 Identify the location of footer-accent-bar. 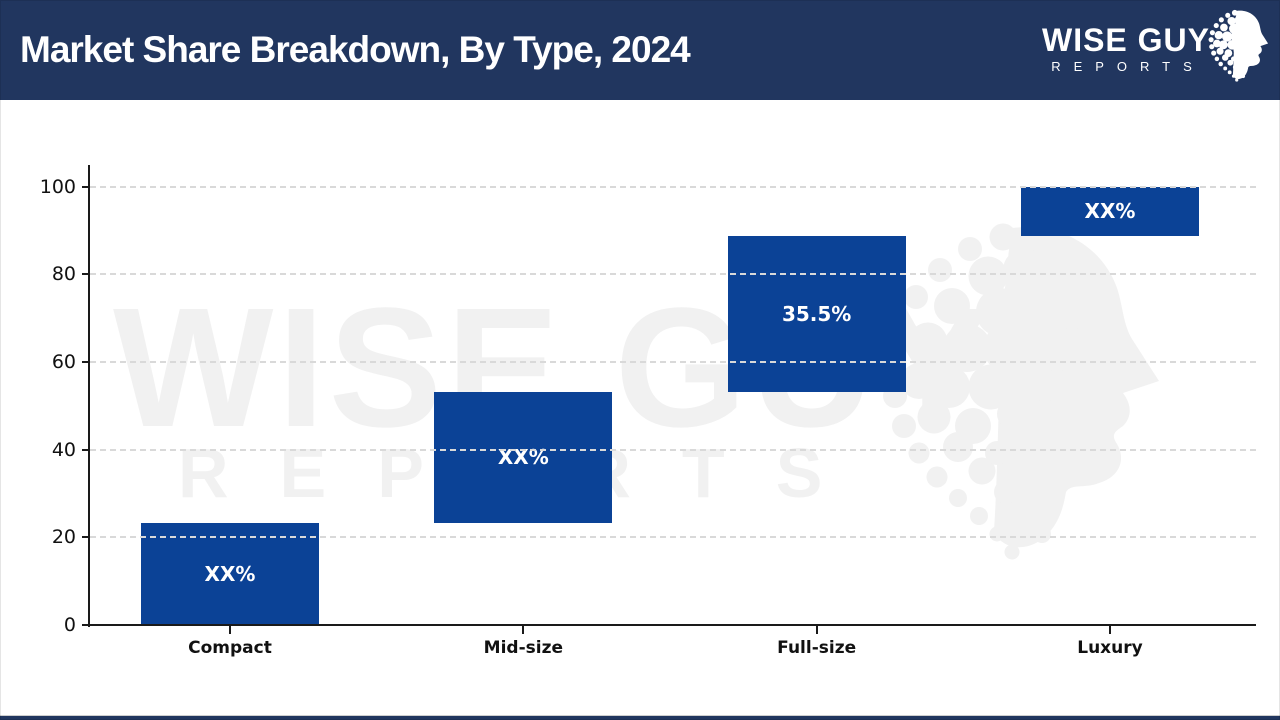
(640, 718).